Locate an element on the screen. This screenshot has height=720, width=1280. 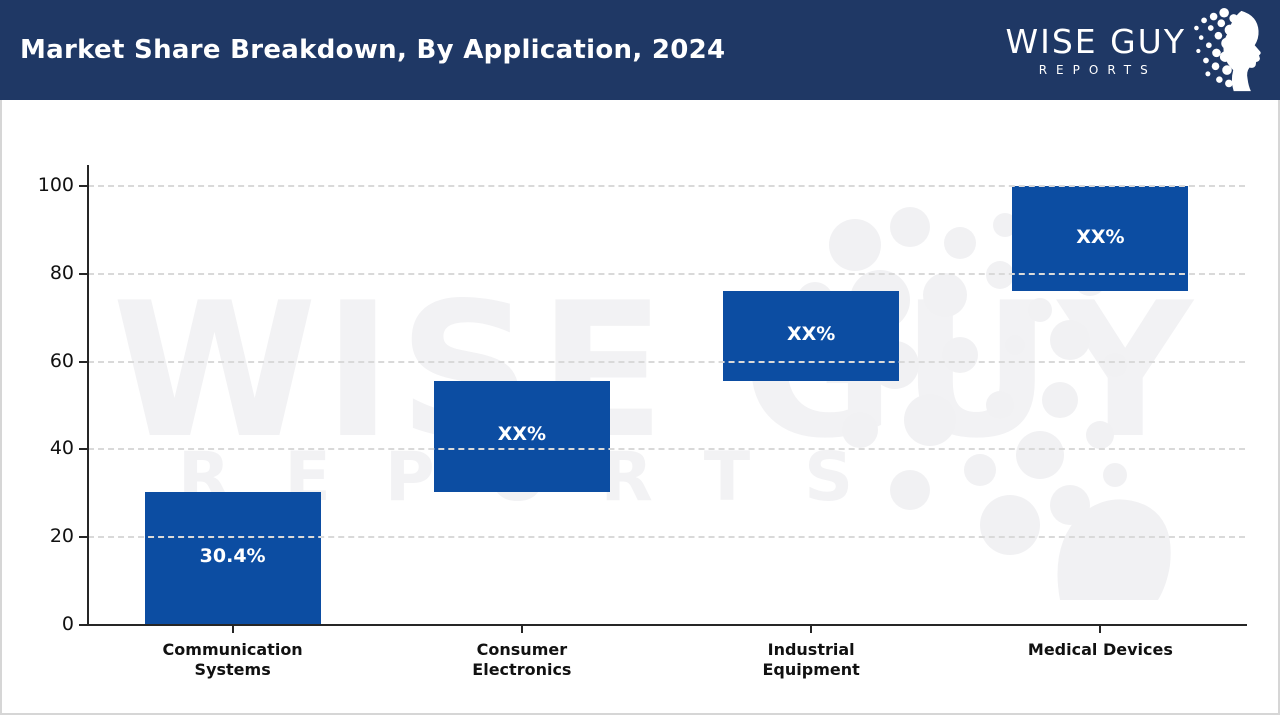
logo-subtext: REPORTS is located at coordinates (1097, 69).